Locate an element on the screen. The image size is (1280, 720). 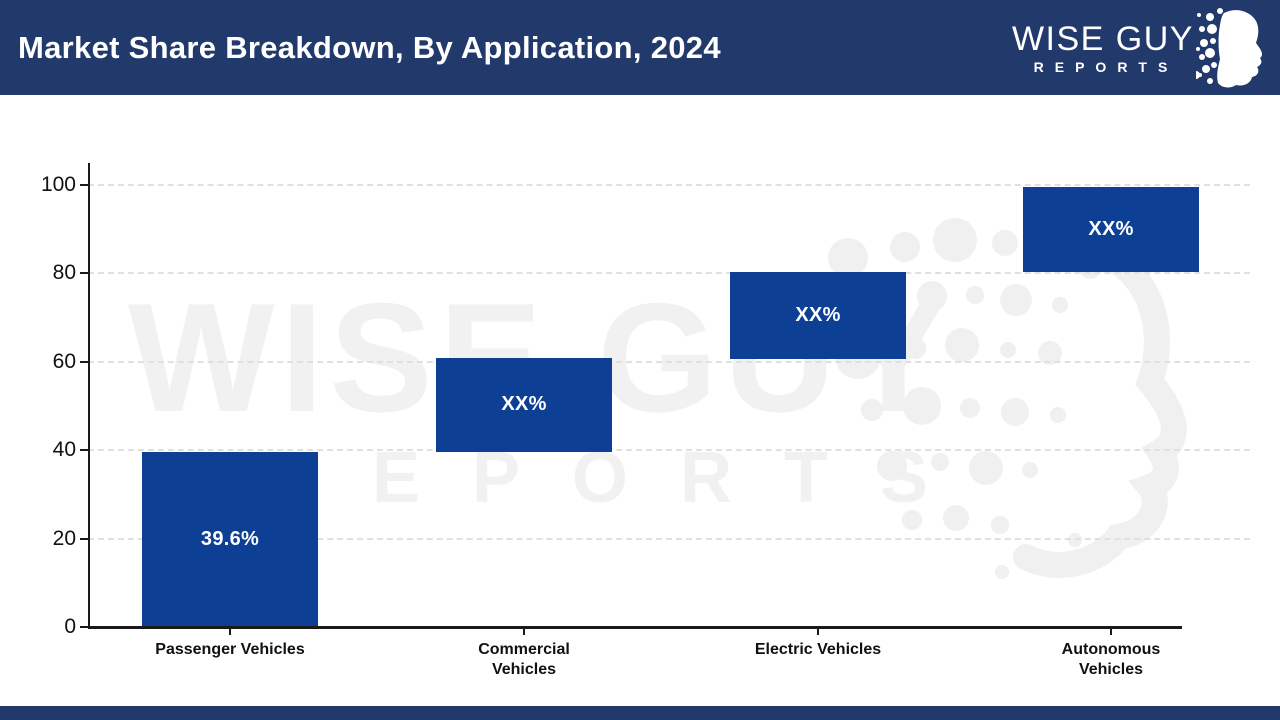
x-category-label-line: Passenger Vehicles is located at coordinates (230, 649).